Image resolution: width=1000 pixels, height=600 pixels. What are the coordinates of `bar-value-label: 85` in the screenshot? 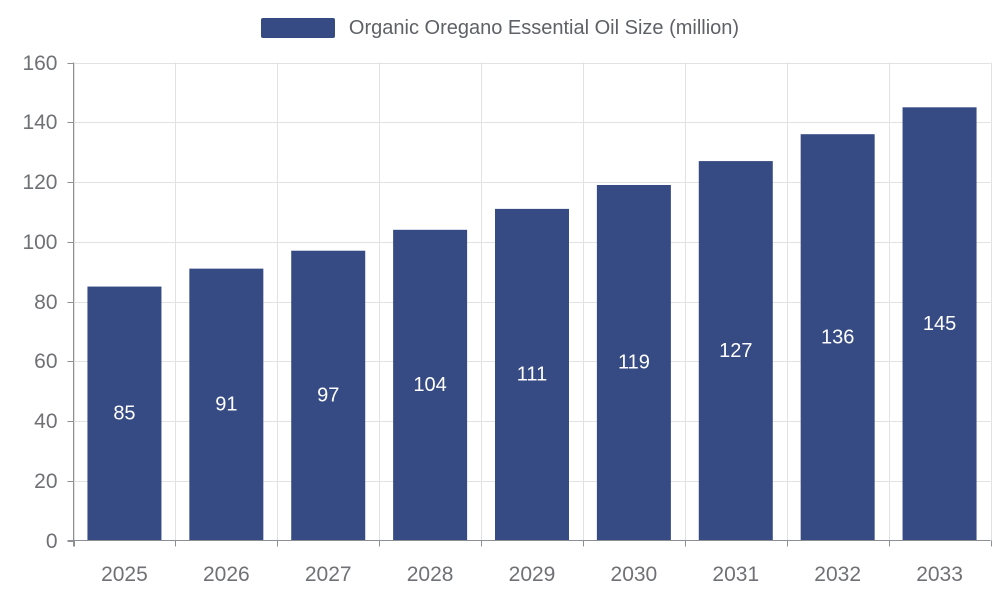 It's located at (124, 414).